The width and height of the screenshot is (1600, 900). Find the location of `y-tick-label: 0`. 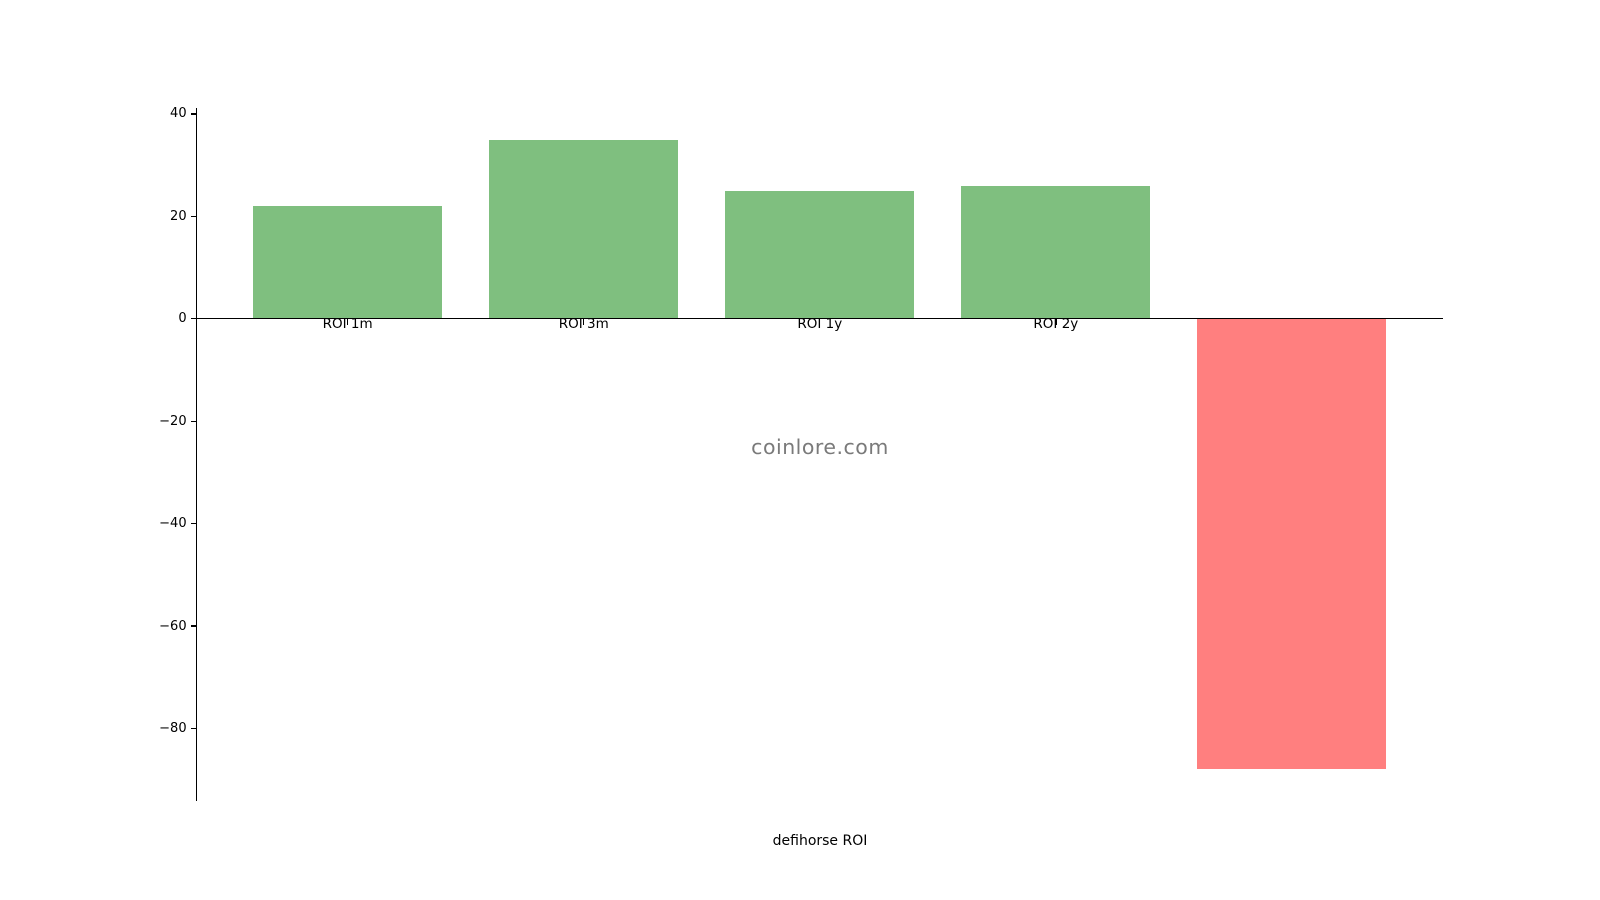

y-tick-label: 0 is located at coordinates (182, 319).